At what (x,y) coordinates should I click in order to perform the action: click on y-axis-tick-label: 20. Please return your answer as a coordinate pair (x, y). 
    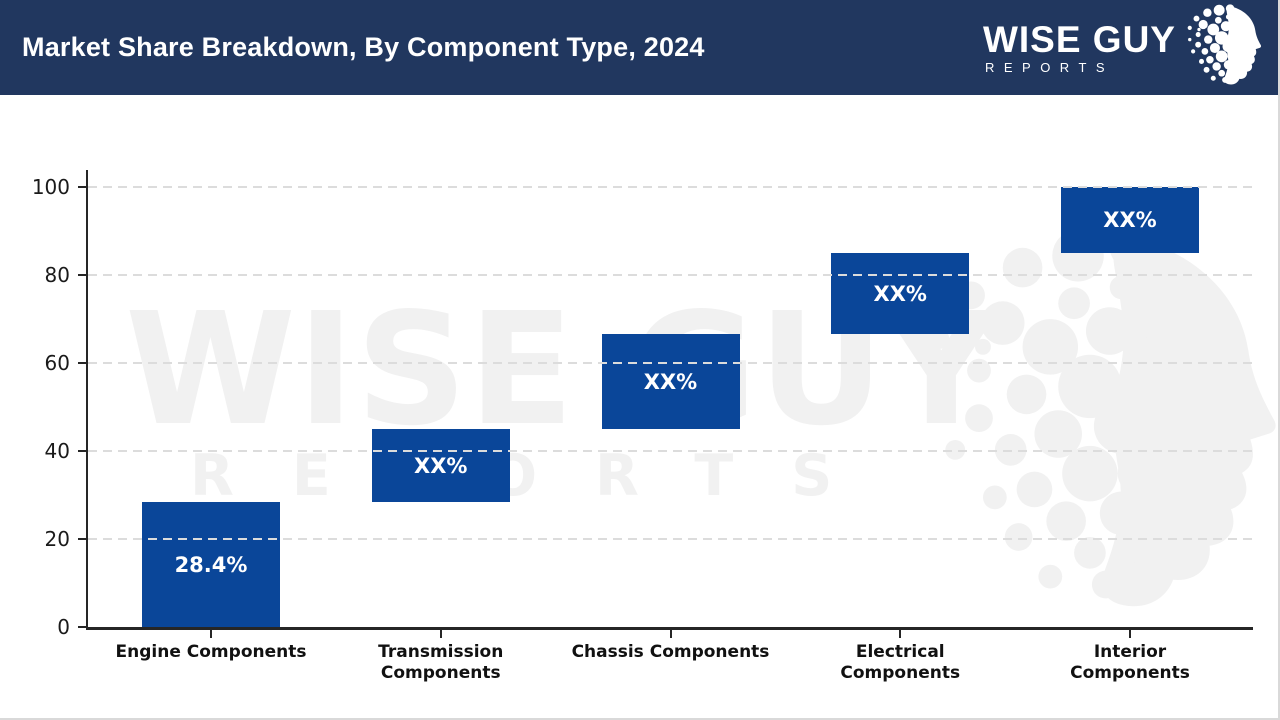
    Looking at the image, I should click on (57, 539).